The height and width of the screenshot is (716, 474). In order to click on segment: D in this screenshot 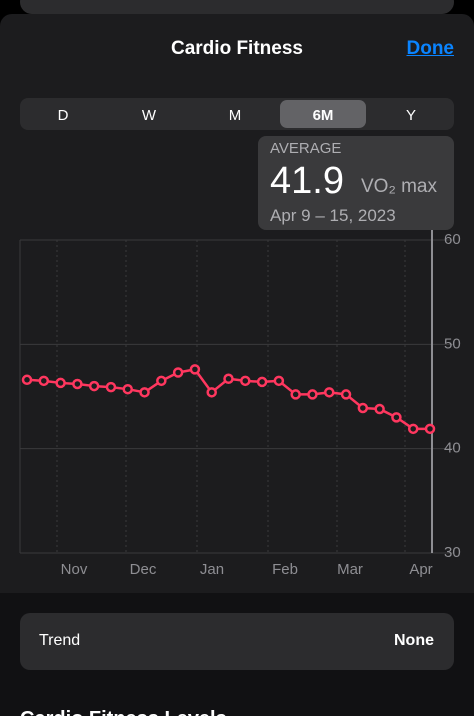, I will do `click(63, 115)`.